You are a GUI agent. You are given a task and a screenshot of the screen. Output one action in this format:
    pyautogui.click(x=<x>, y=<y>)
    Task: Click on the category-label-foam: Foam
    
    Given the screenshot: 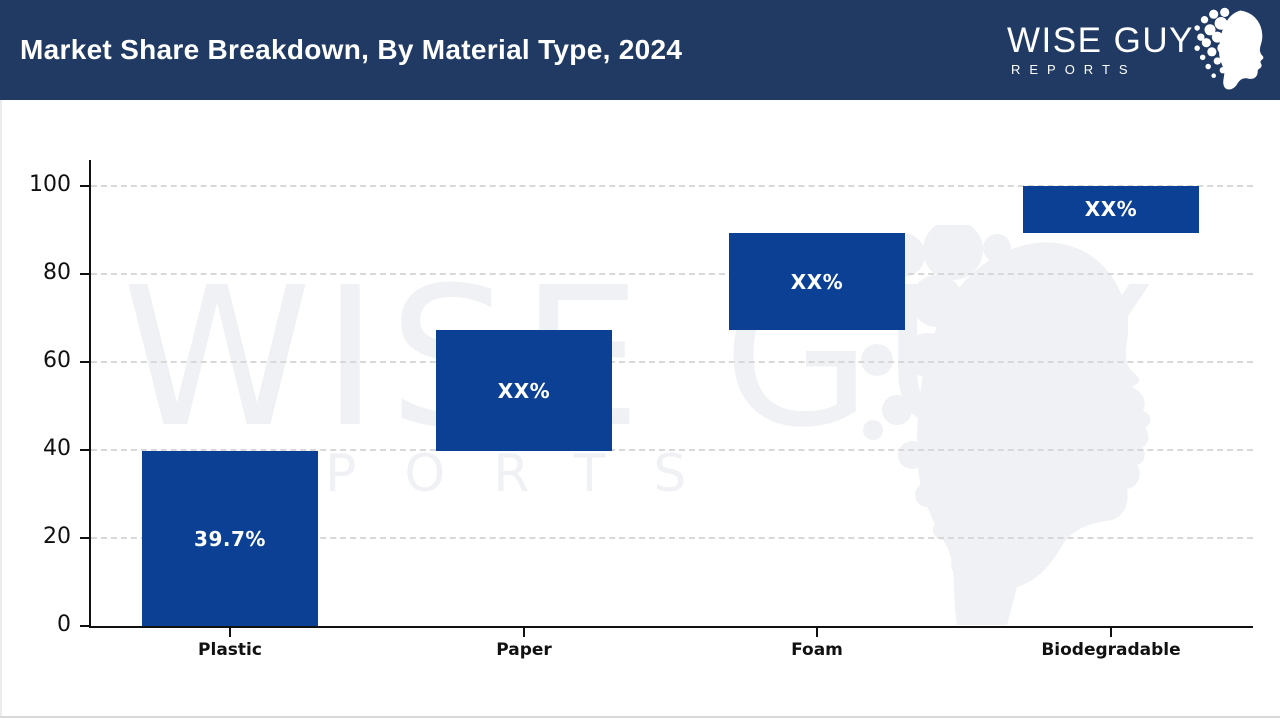 What is the action you would take?
    pyautogui.click(x=817, y=650)
    